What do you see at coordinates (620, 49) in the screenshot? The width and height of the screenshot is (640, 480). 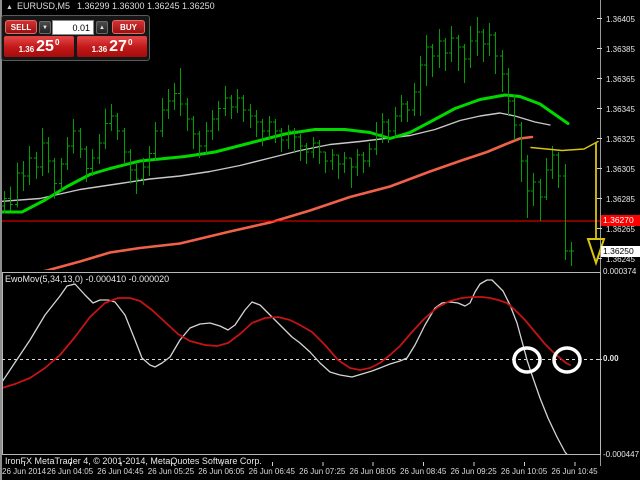 I see `price-tick-label: 1.36385` at bounding box center [620, 49].